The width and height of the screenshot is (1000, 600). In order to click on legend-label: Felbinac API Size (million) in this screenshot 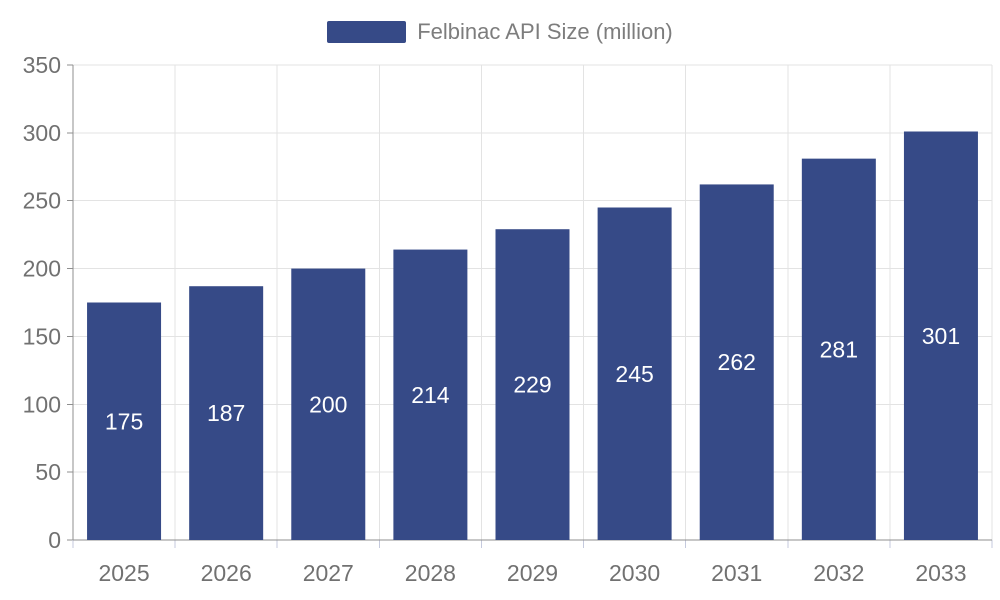, I will do `click(545, 31)`.